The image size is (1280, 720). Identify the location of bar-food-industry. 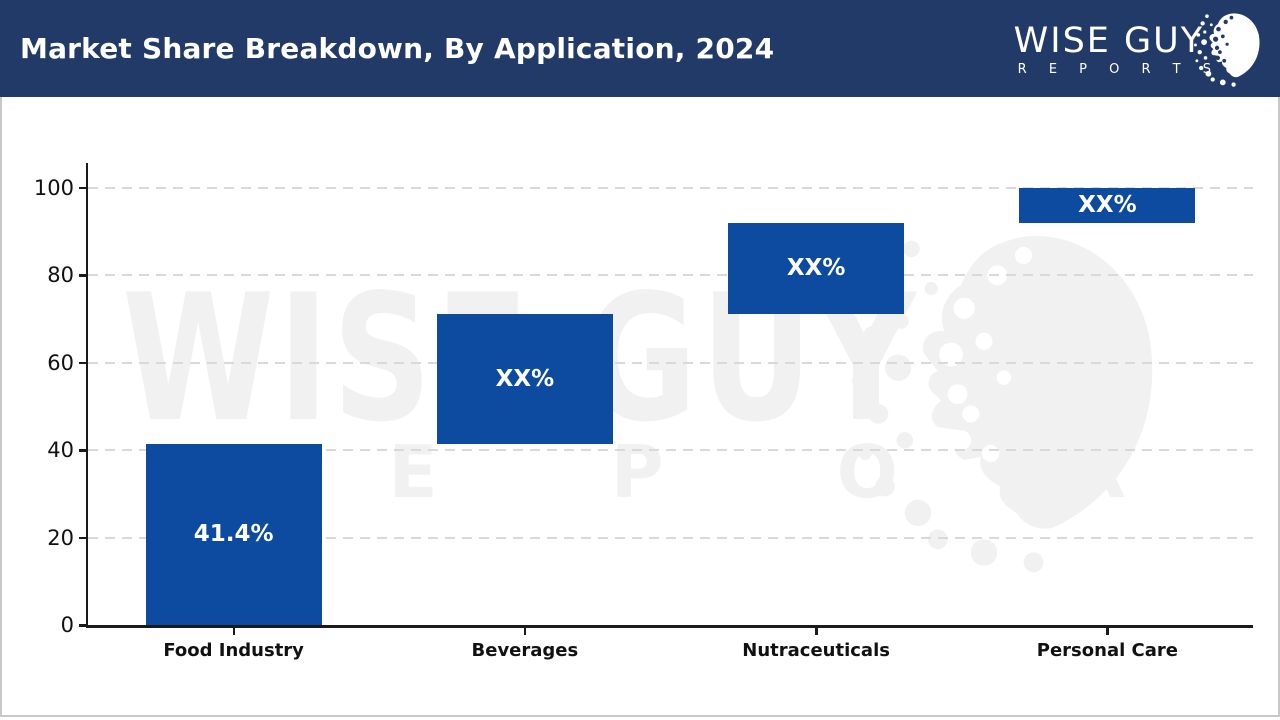
(233, 534).